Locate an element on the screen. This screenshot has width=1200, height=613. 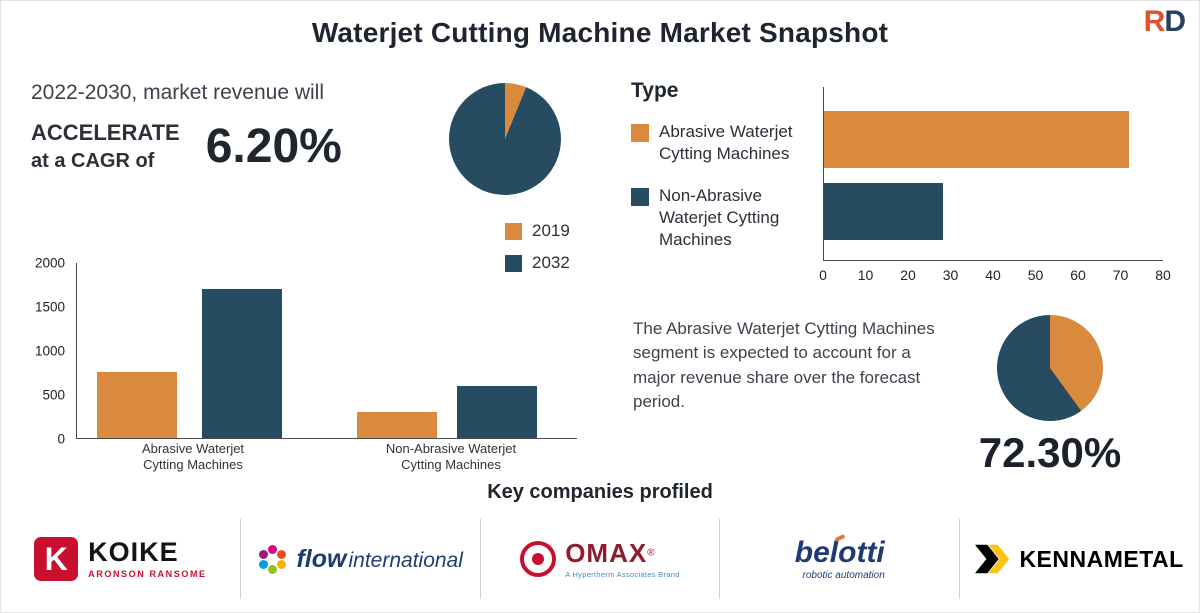
rd-logo-letter-r: R is located at coordinates (1154, 21).